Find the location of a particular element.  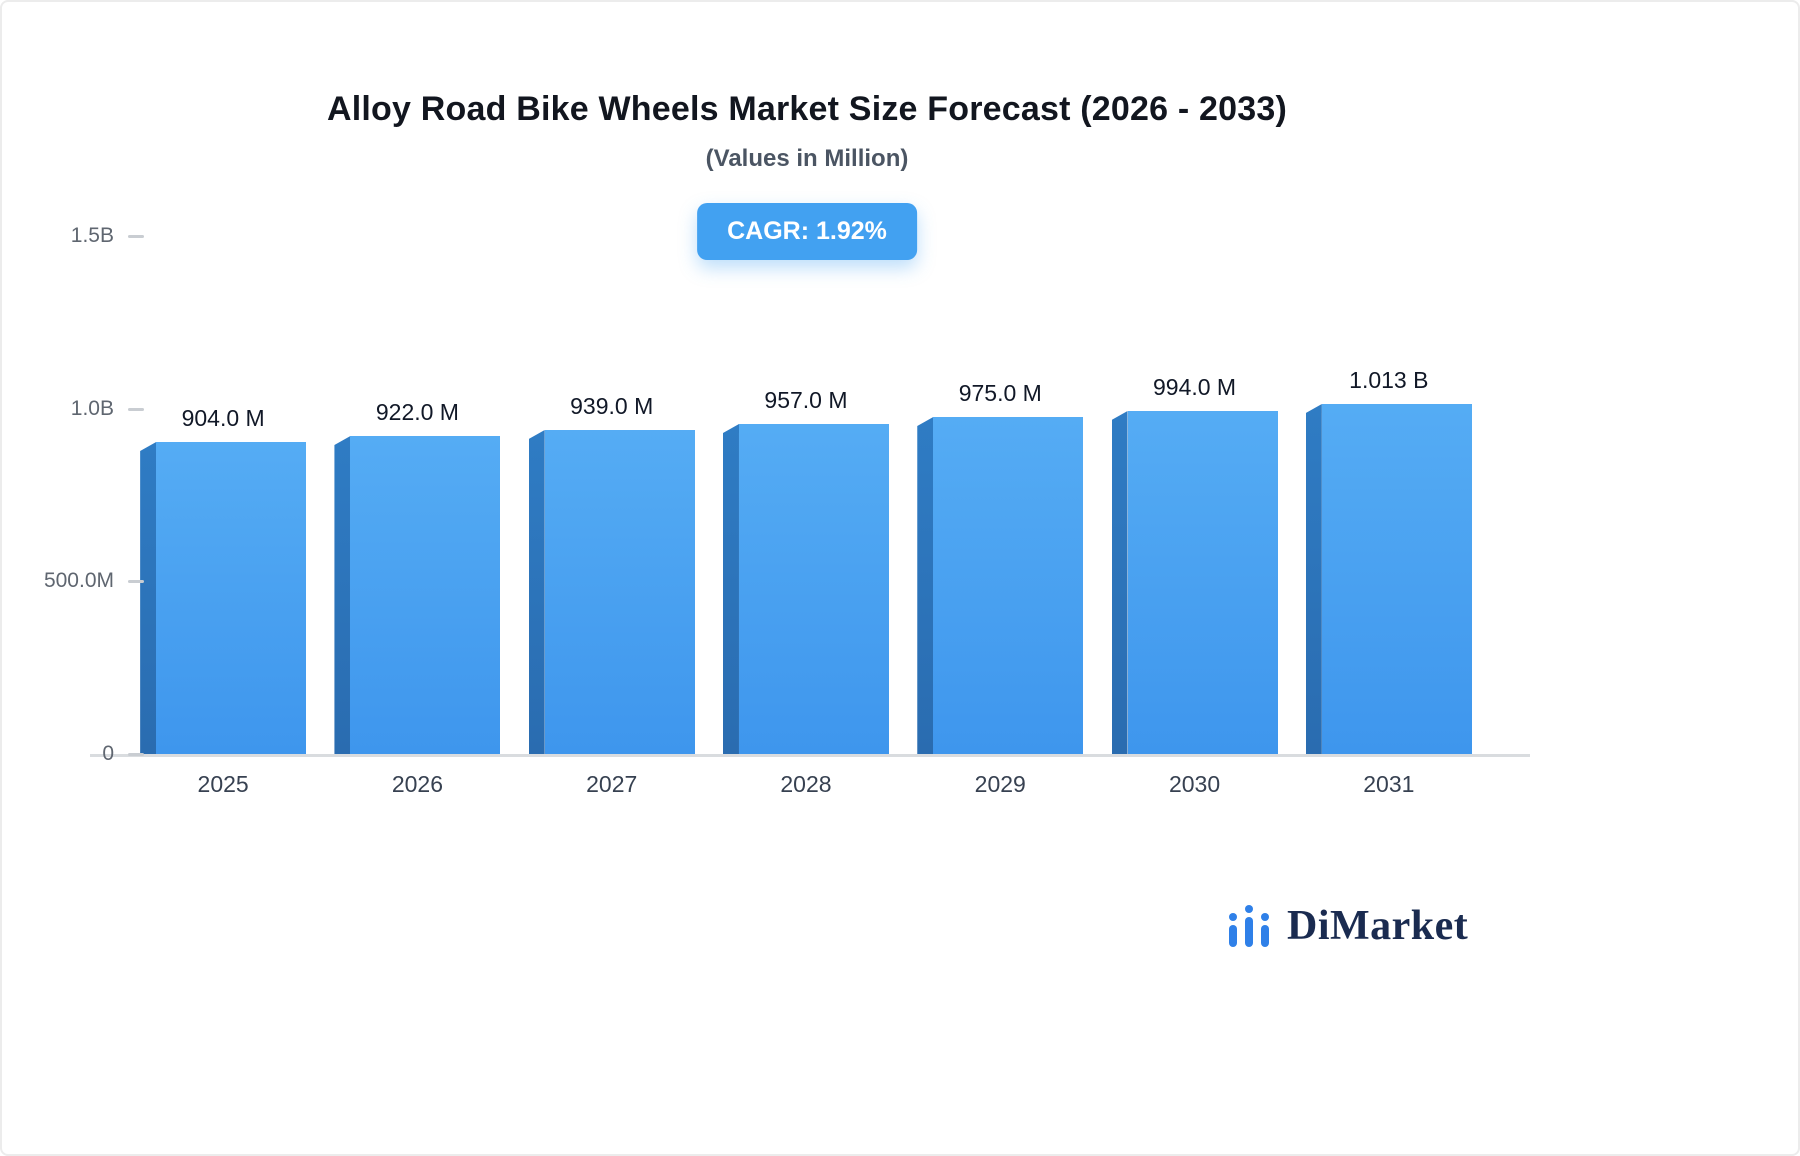

bar-value-label: 975.0 M is located at coordinates (1000, 393).